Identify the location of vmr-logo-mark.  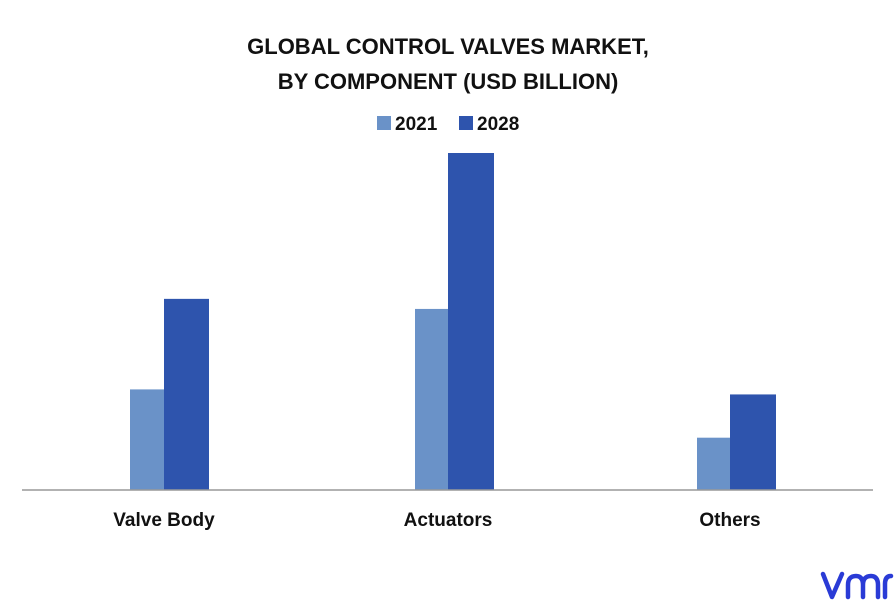
(857, 585).